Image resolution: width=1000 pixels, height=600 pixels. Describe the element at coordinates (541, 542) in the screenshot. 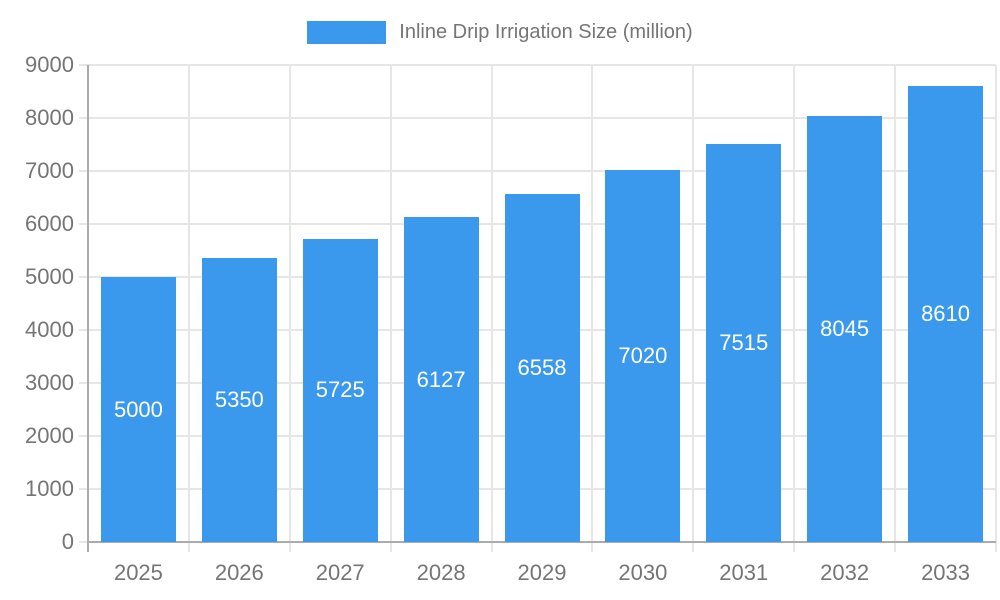

I see `x-axis-line` at that location.